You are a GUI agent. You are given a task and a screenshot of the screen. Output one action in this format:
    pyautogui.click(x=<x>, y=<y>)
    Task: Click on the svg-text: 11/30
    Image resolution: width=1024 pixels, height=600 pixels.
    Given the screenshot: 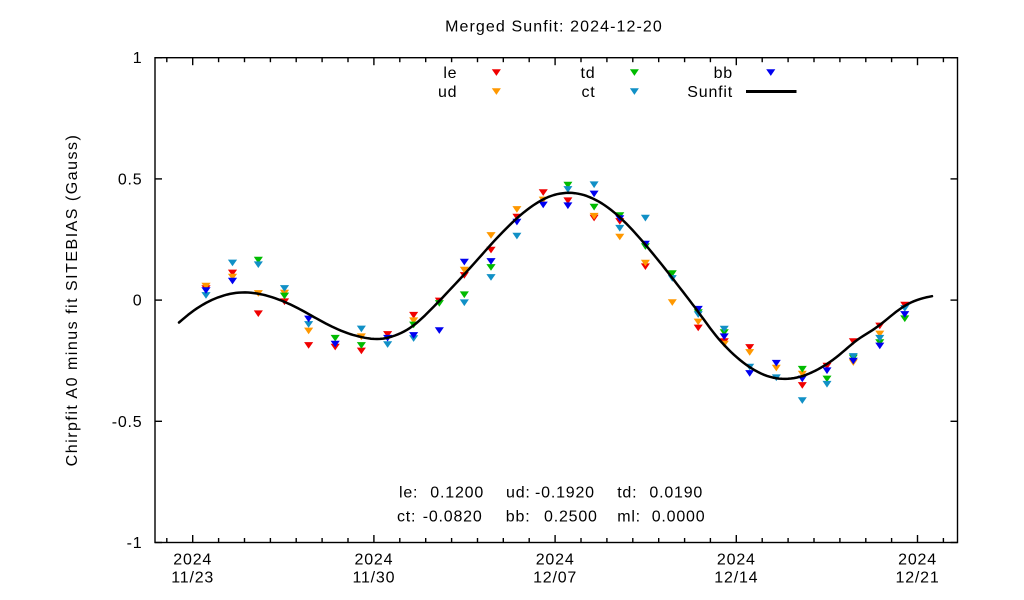 What is the action you would take?
    pyautogui.click(x=373, y=578)
    